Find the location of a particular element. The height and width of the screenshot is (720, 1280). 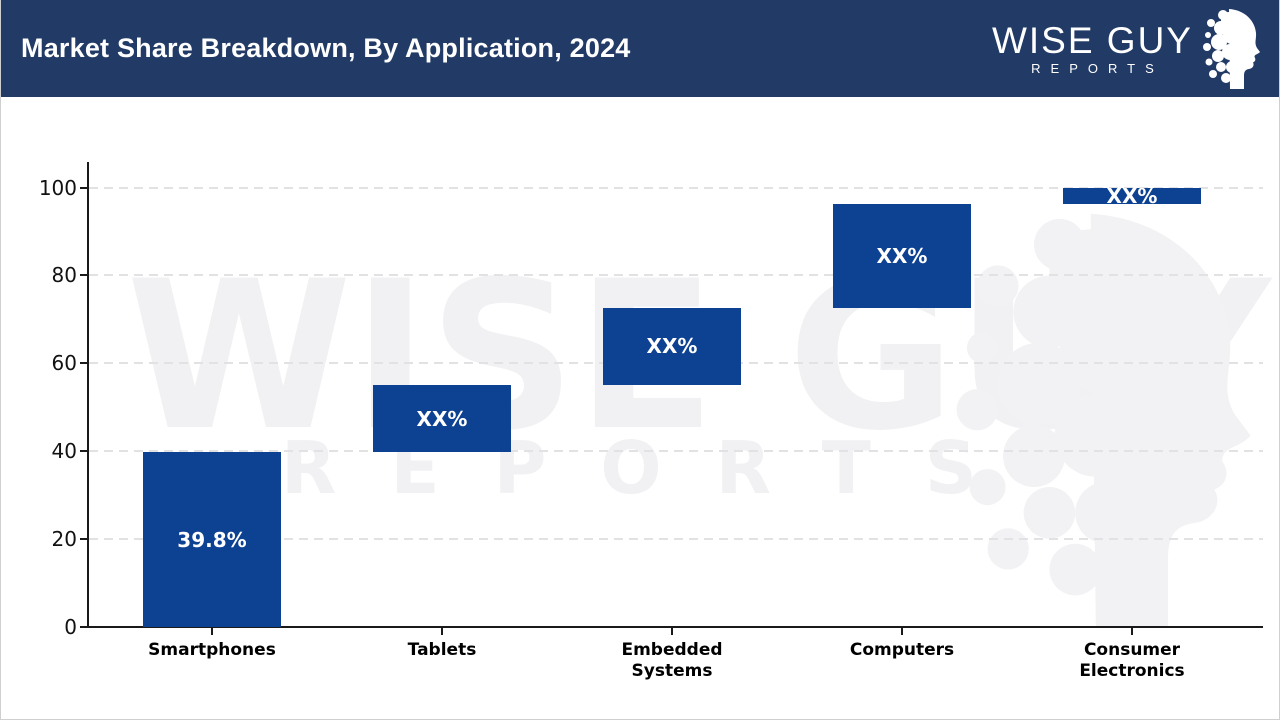

bar-embedded-systems: XX% is located at coordinates (672, 346).